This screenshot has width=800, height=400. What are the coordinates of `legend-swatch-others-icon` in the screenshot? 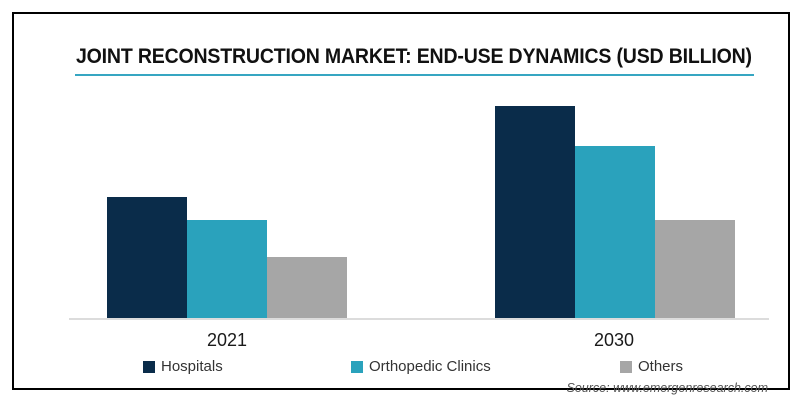 It's located at (626, 366).